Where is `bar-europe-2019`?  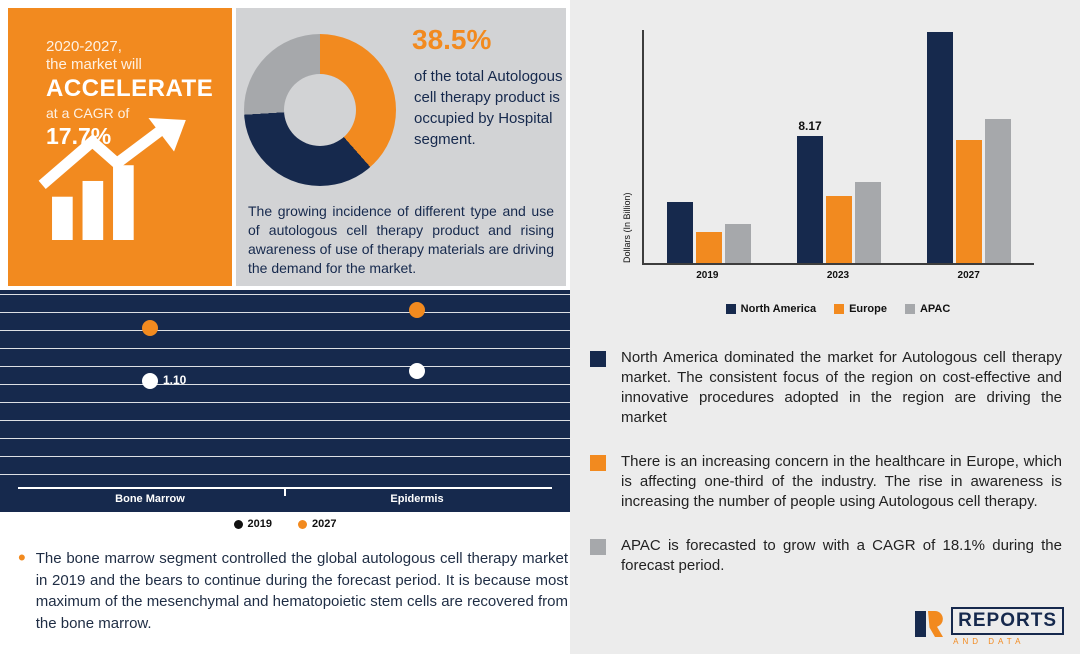 bar-europe-2019 is located at coordinates (709, 247).